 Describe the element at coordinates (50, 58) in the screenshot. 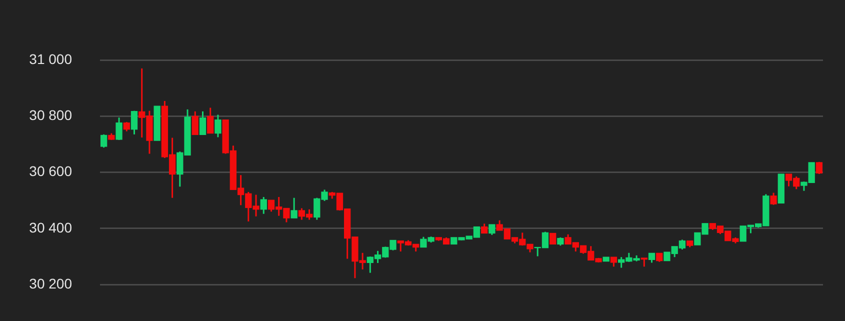

I see `y-tick-label: 31 000` at that location.